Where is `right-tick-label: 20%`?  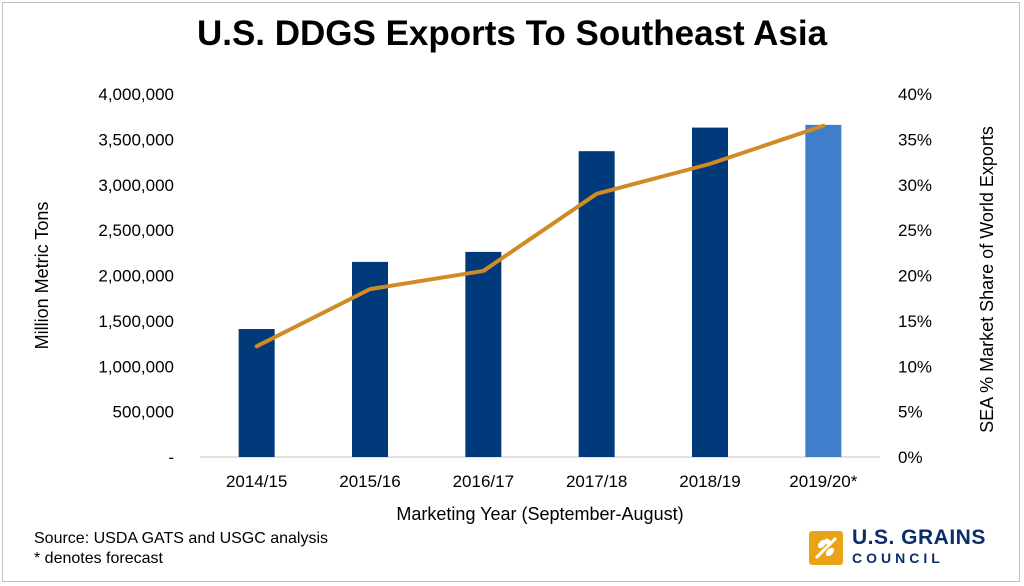 right-tick-label: 20% is located at coordinates (915, 276).